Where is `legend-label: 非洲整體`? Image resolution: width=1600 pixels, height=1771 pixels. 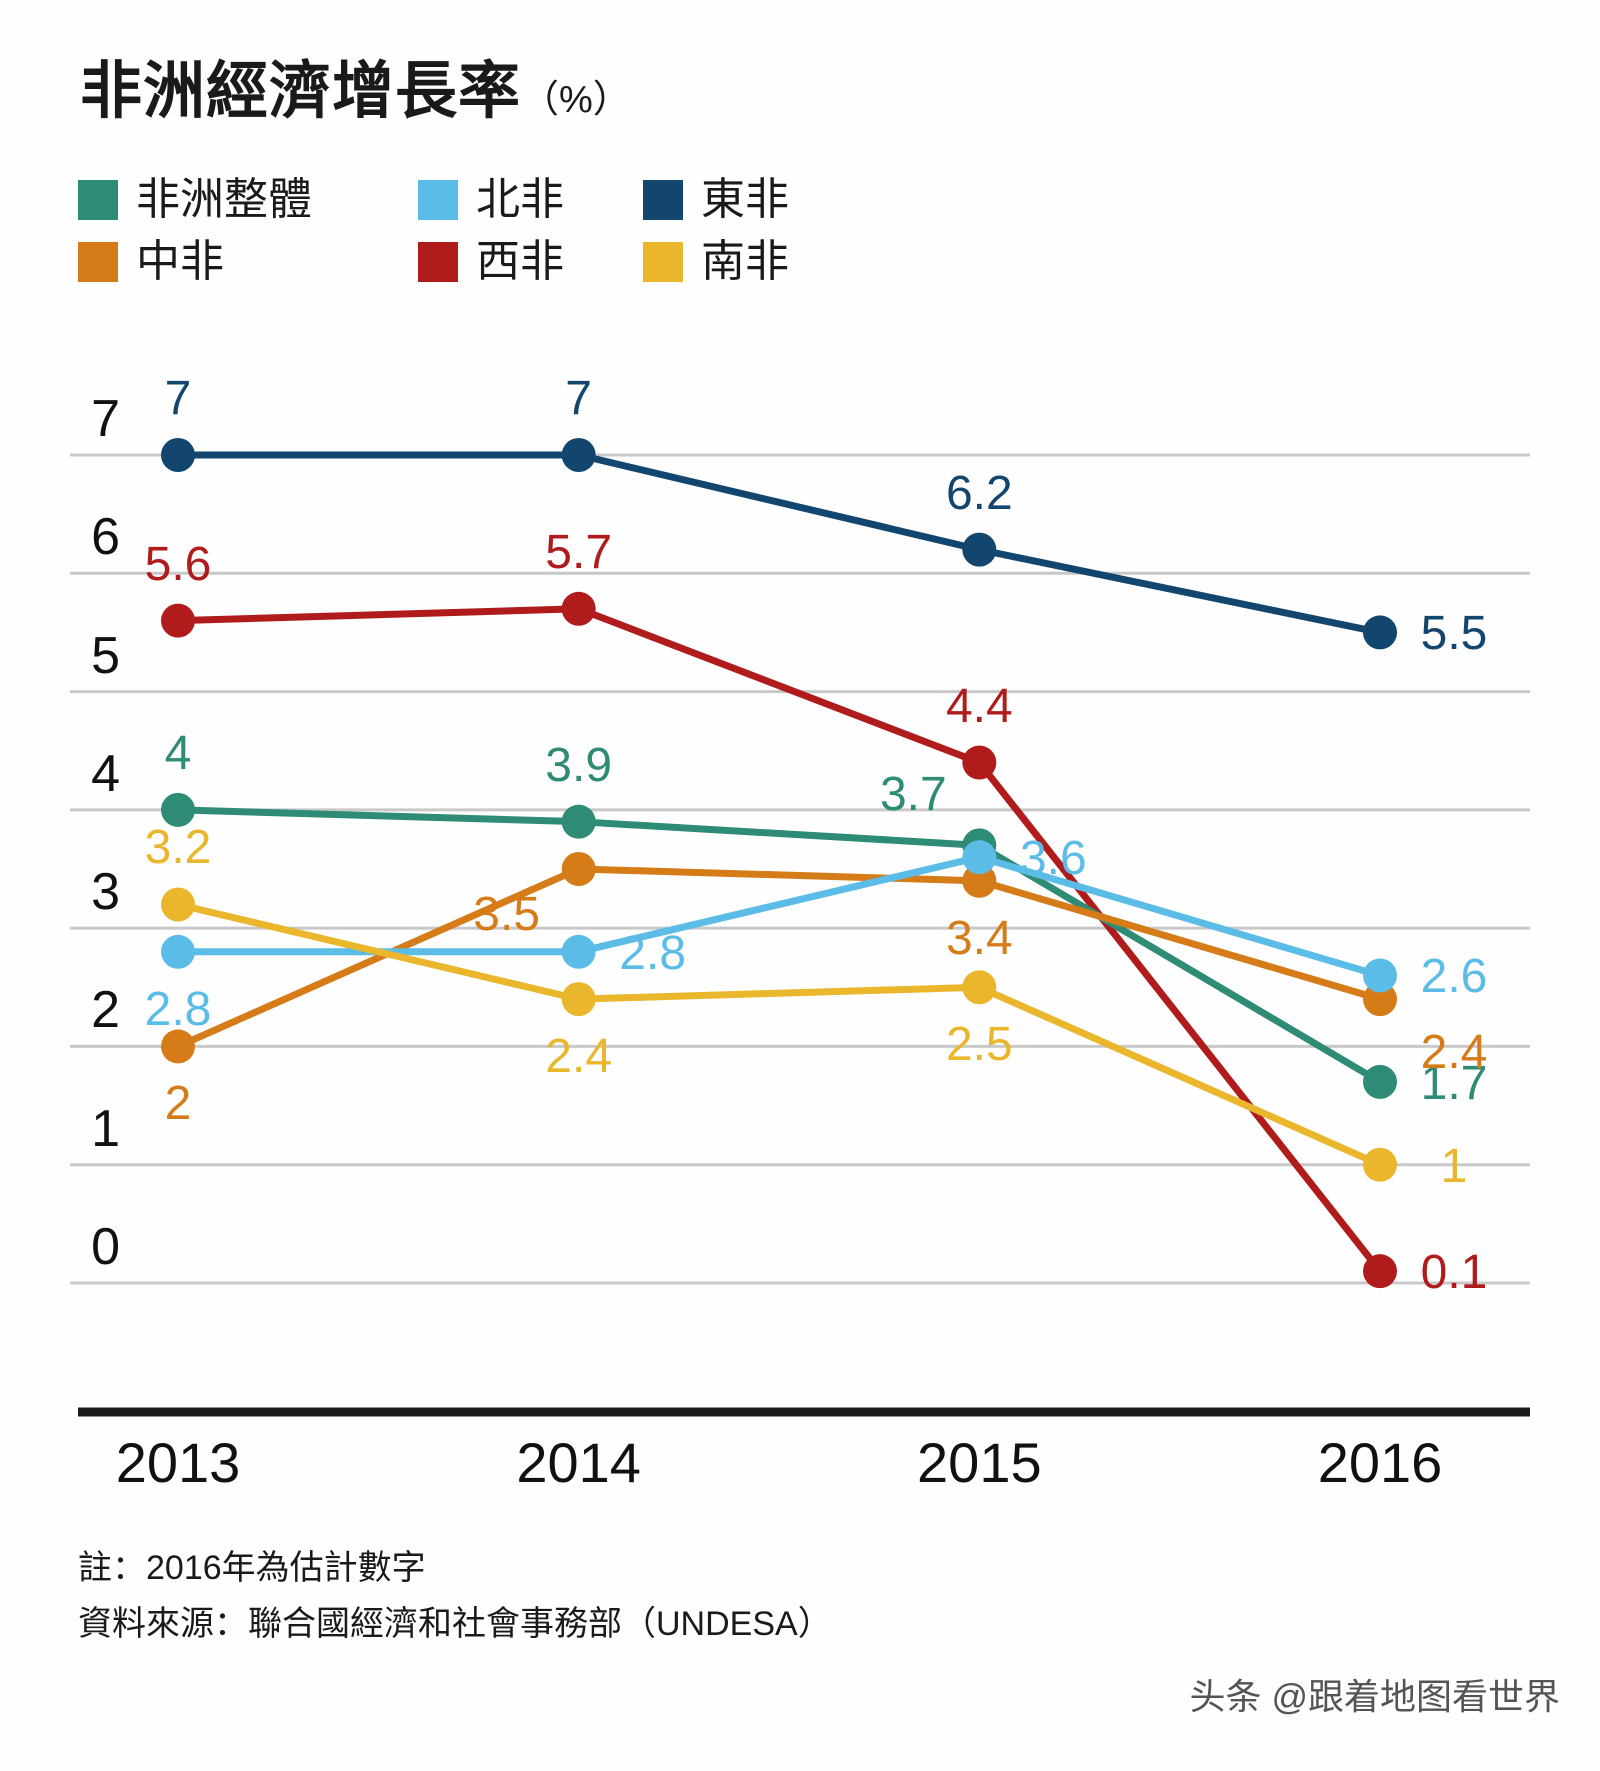
legend-label: 非洲整體 is located at coordinates (224, 199).